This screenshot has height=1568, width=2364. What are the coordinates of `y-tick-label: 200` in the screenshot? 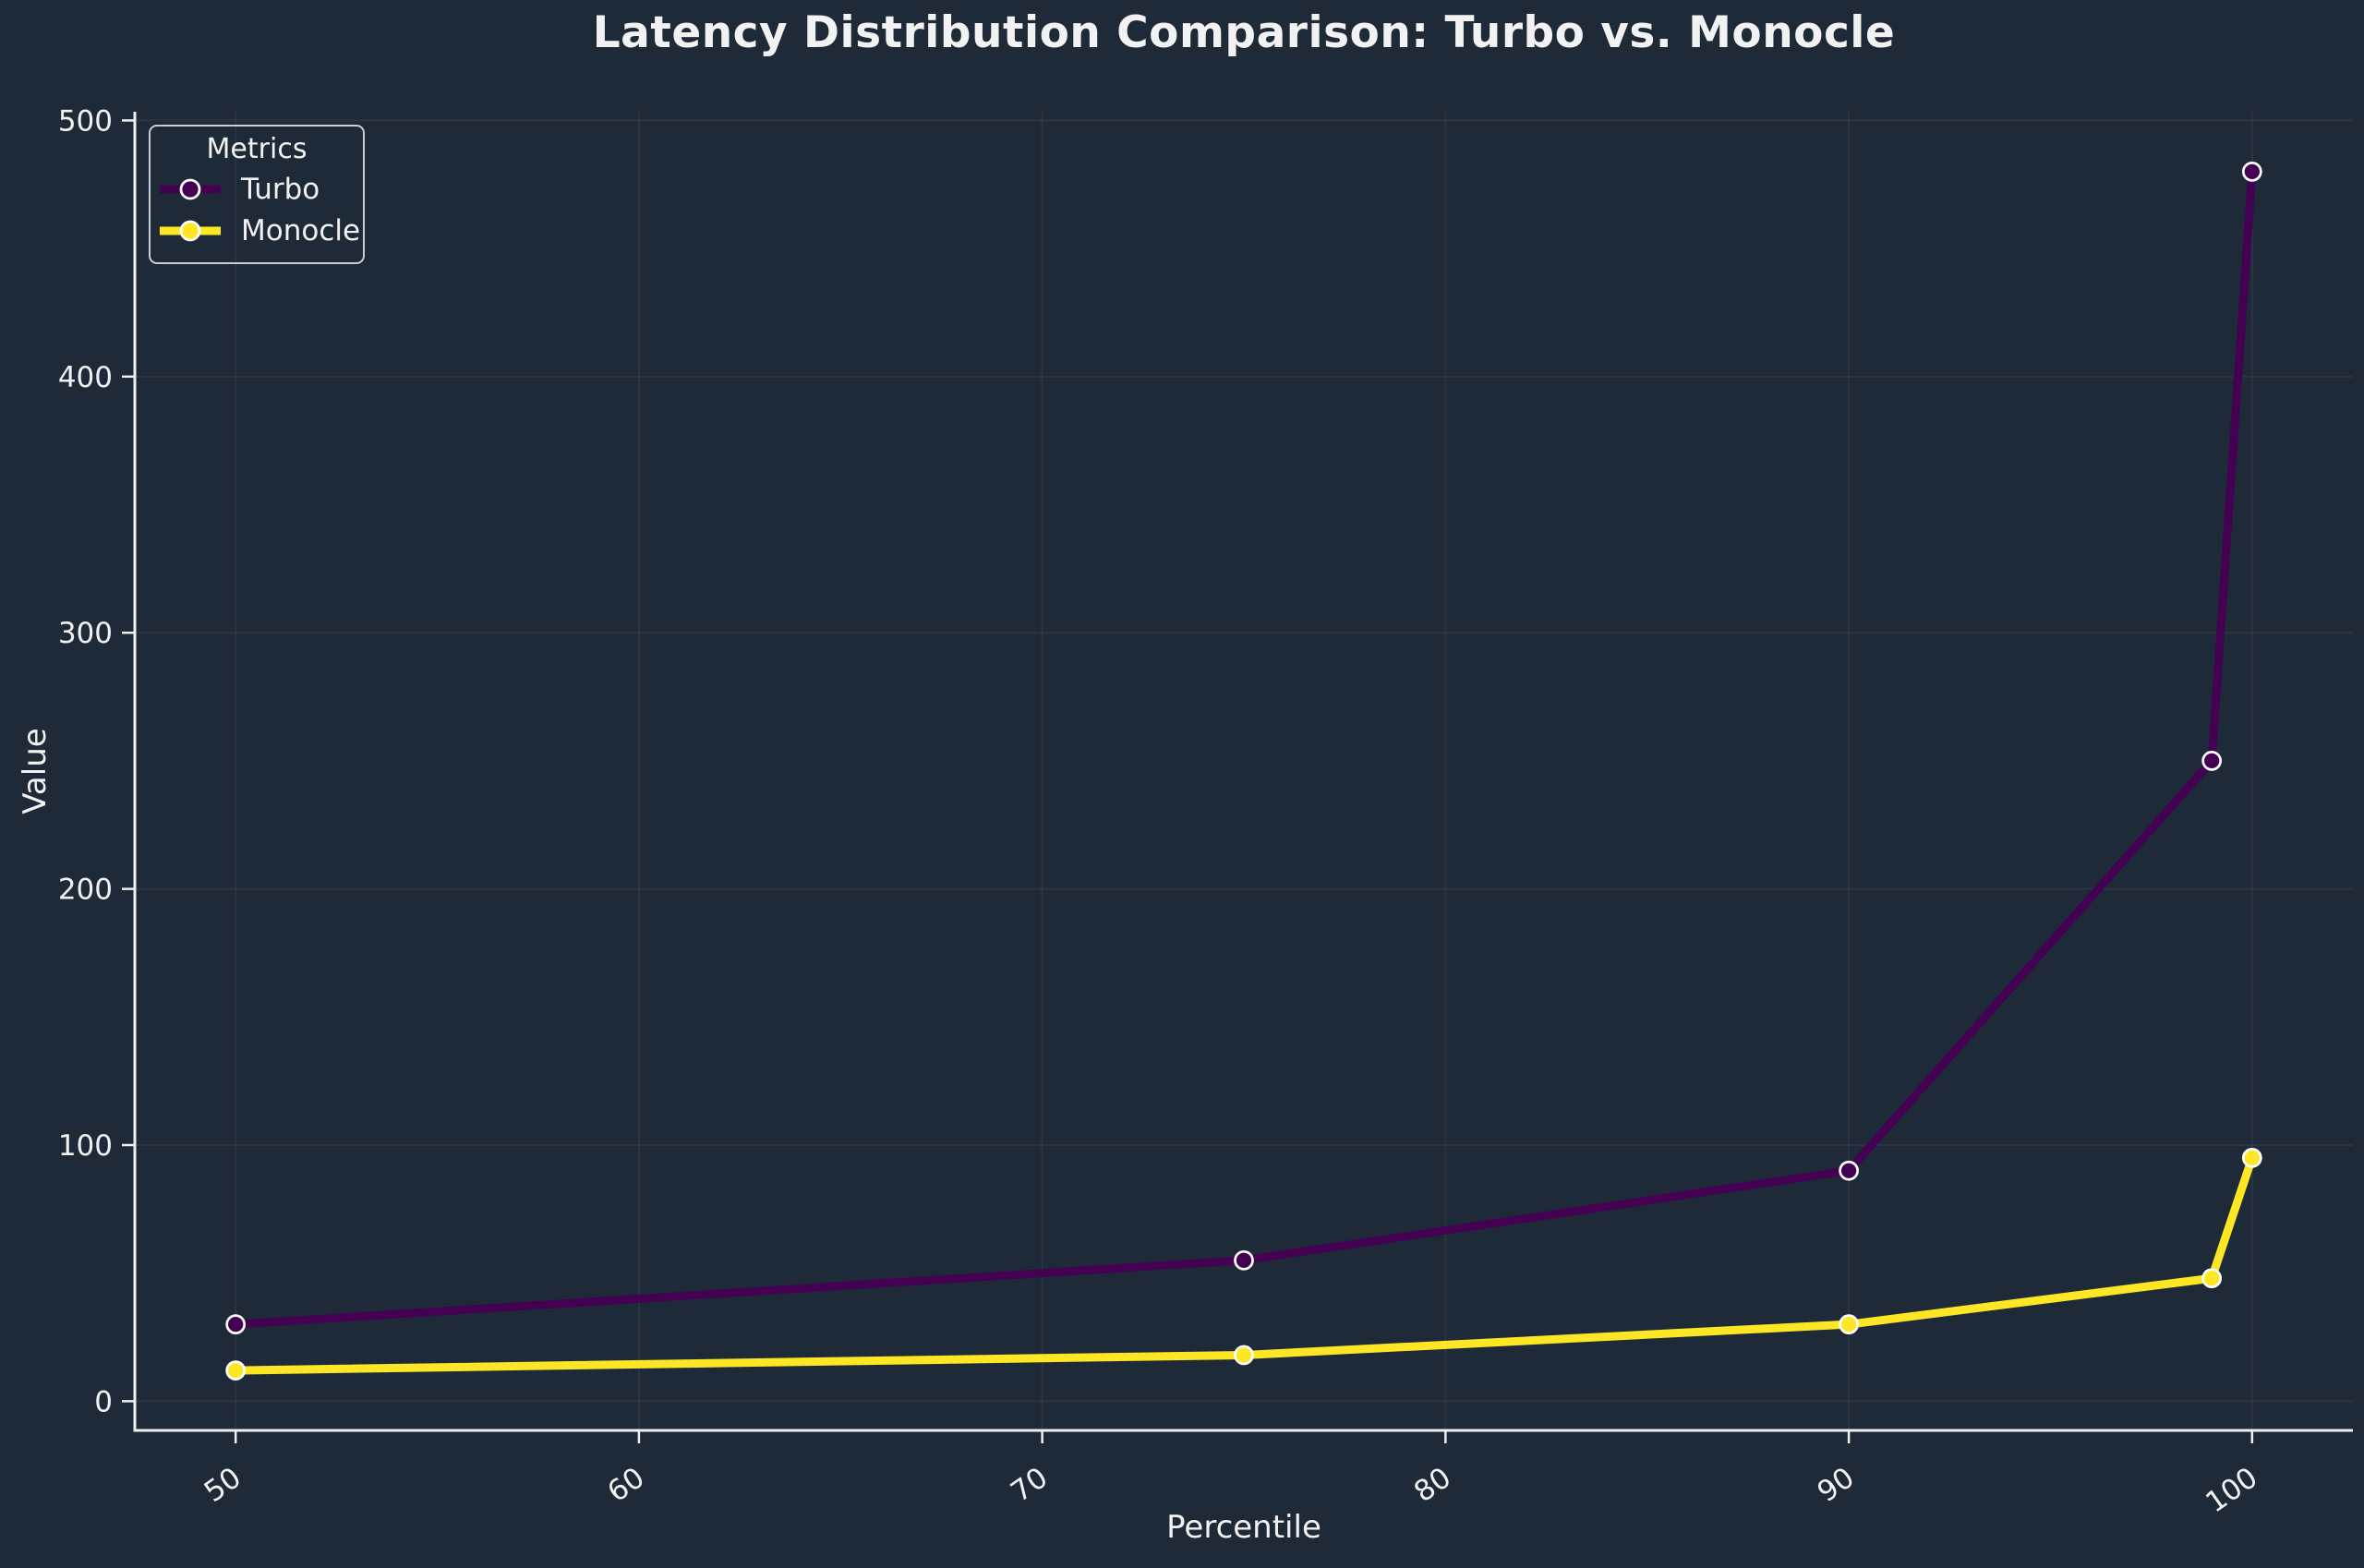 It's located at (85, 891).